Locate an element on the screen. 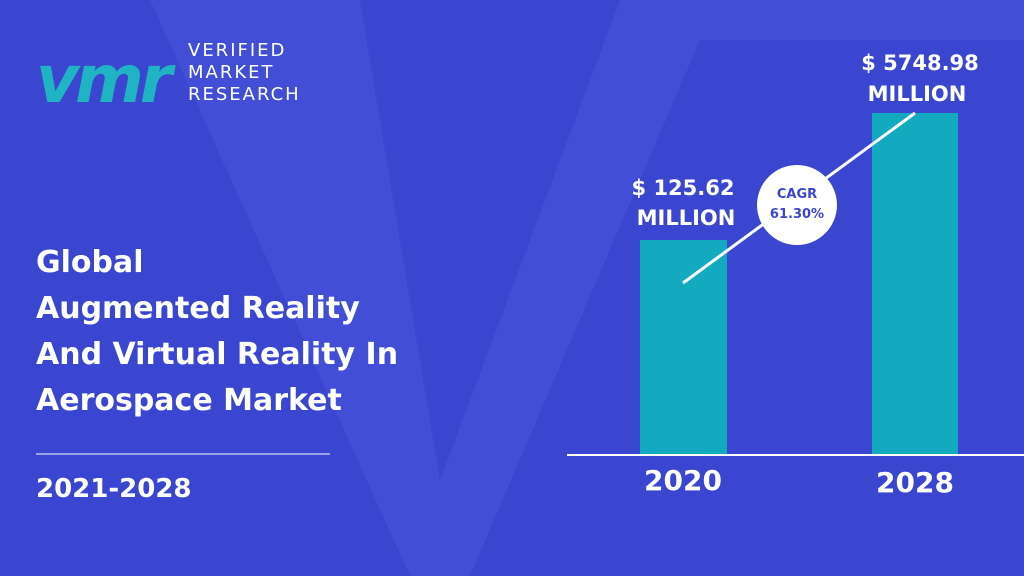 The height and width of the screenshot is (576, 1024). title-line: Aerospace Market is located at coordinates (189, 400).